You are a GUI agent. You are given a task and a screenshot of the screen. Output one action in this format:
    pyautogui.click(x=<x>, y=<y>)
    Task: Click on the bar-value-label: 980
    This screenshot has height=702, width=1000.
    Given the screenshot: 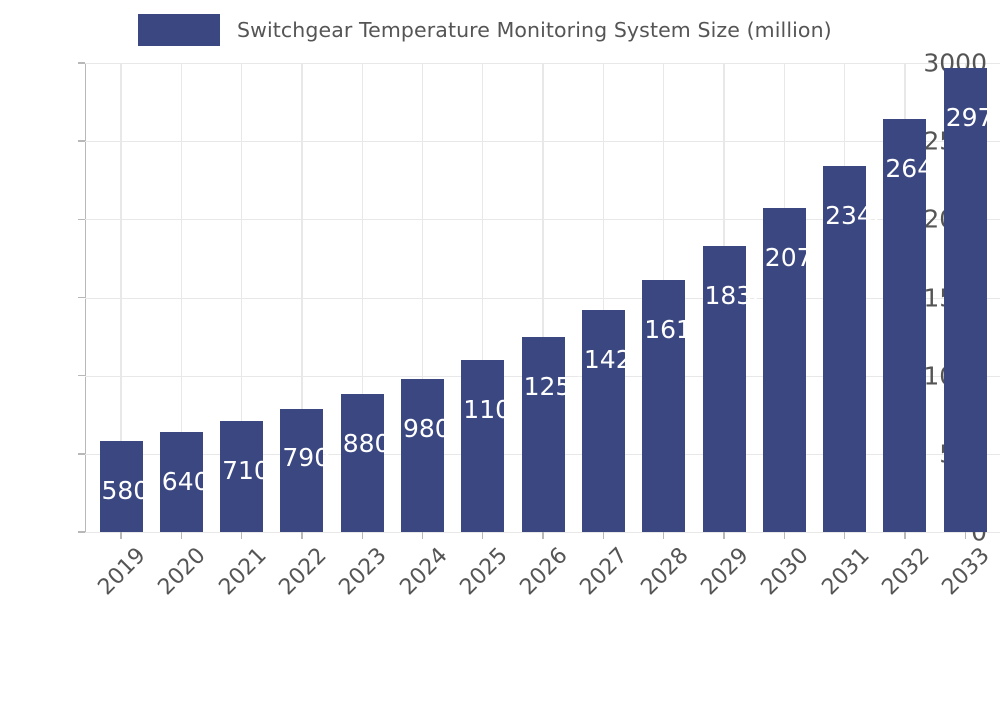 What is the action you would take?
    pyautogui.click(x=427, y=428)
    